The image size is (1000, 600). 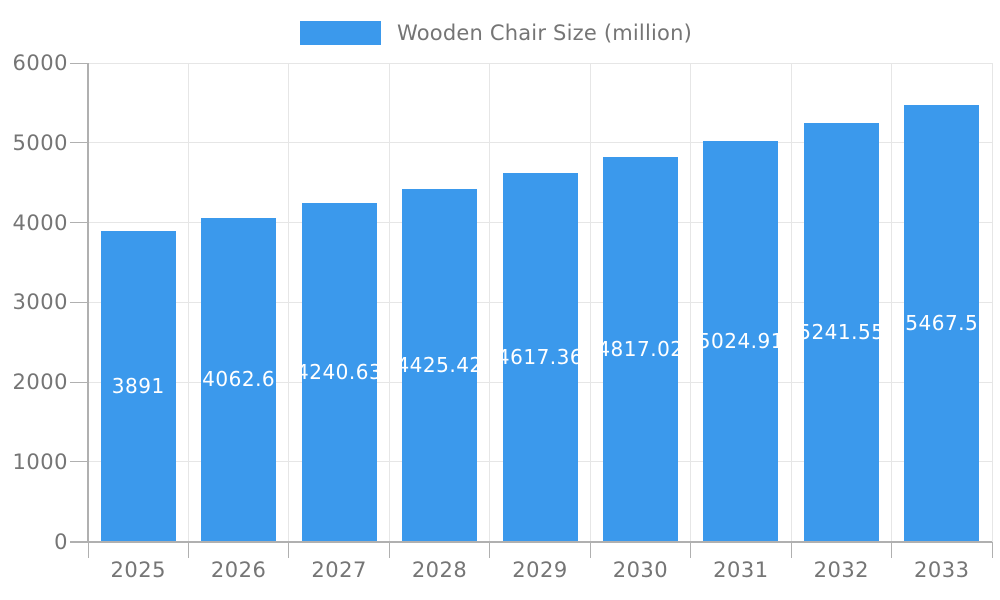 I want to click on x-tick-label: 2026, so click(x=238, y=570).